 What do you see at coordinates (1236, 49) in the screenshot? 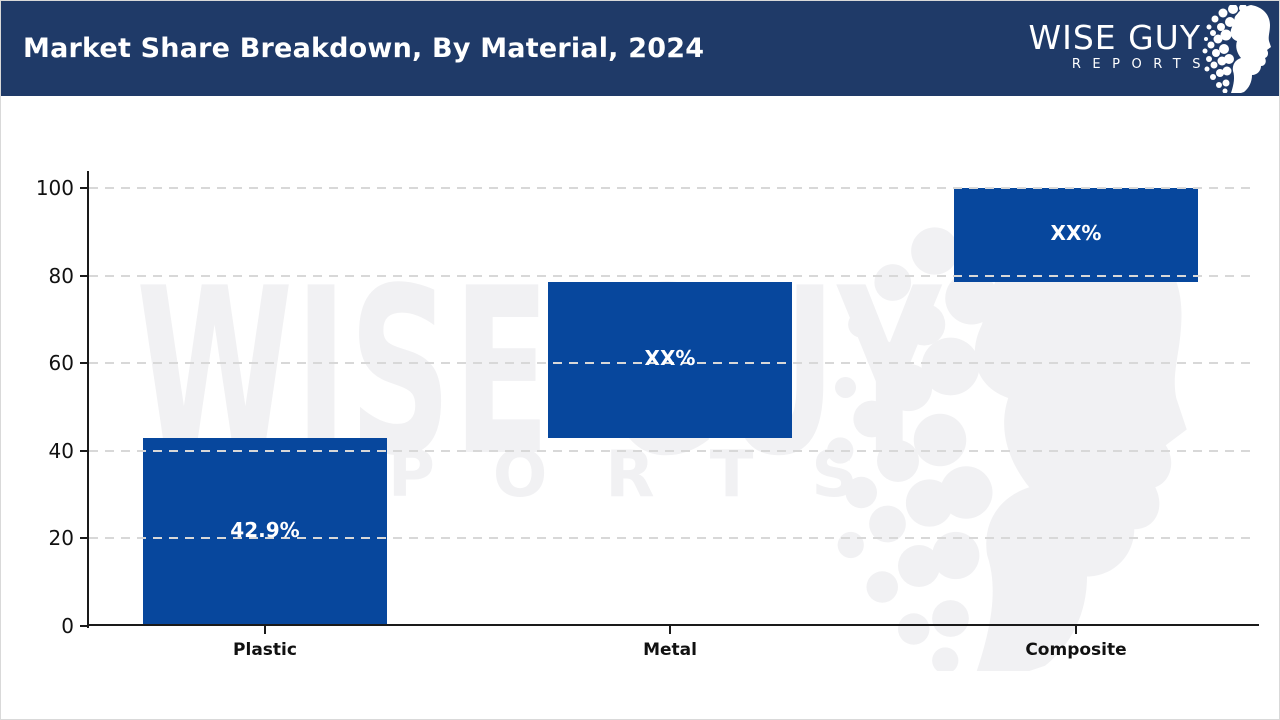
I see `wise-guy-head-icon` at bounding box center [1236, 49].